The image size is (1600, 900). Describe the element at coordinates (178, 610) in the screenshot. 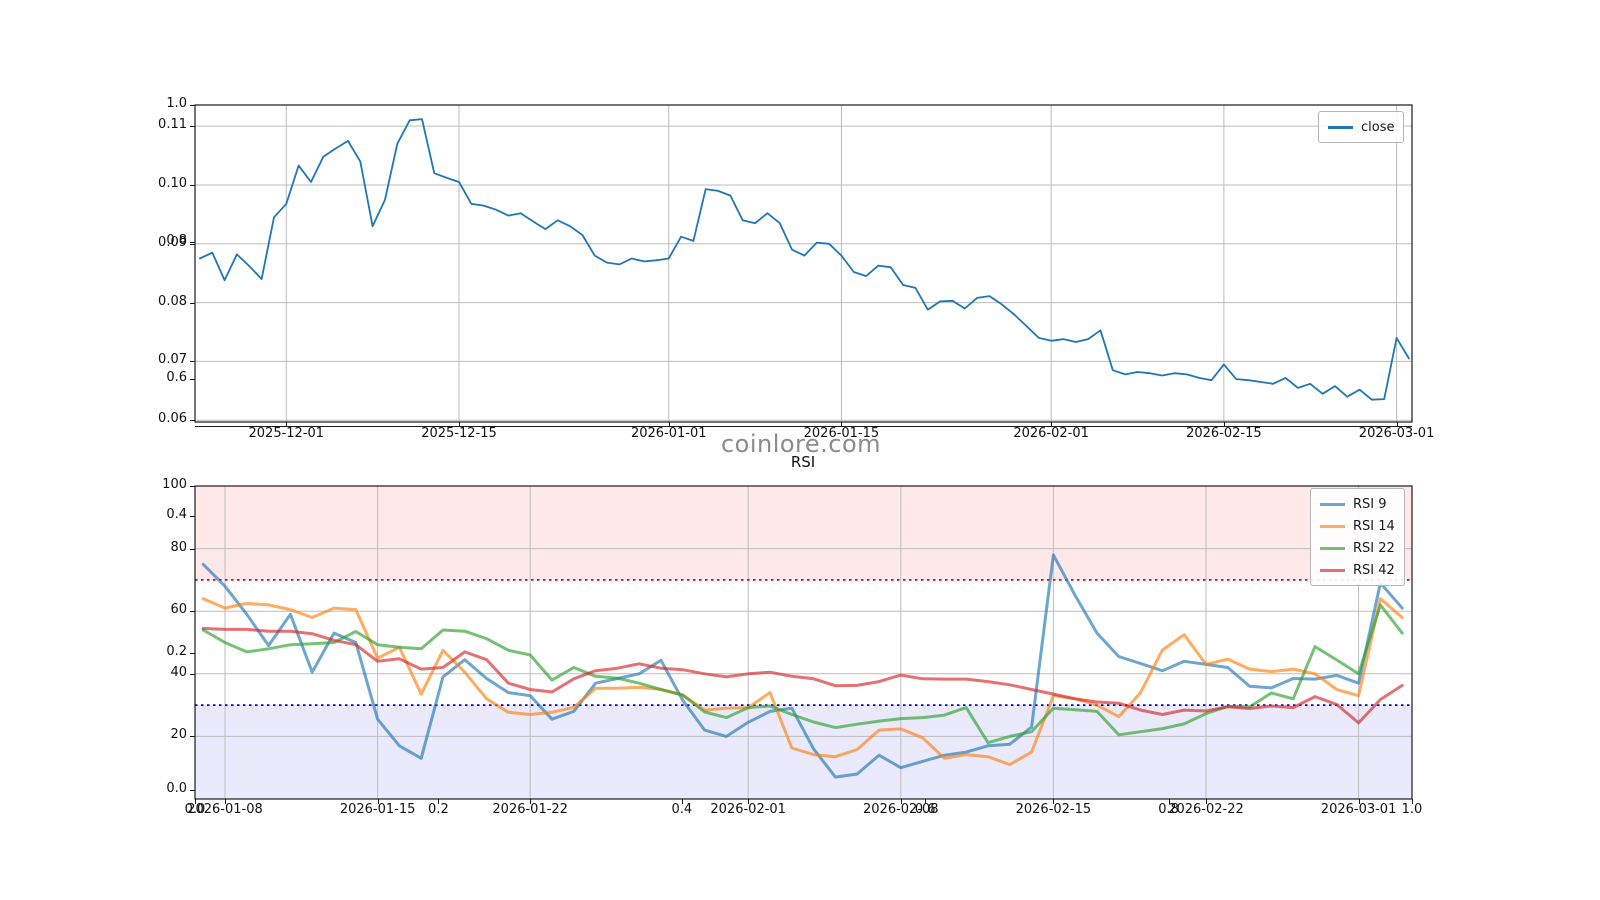

I see `y-tick-label: 60` at that location.